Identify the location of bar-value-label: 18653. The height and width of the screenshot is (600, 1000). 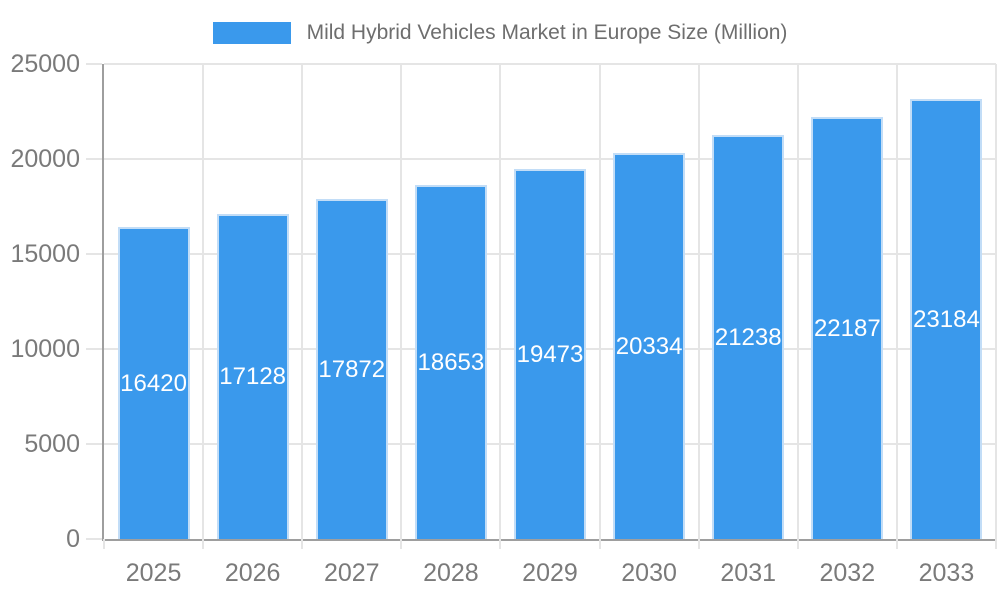
(451, 362).